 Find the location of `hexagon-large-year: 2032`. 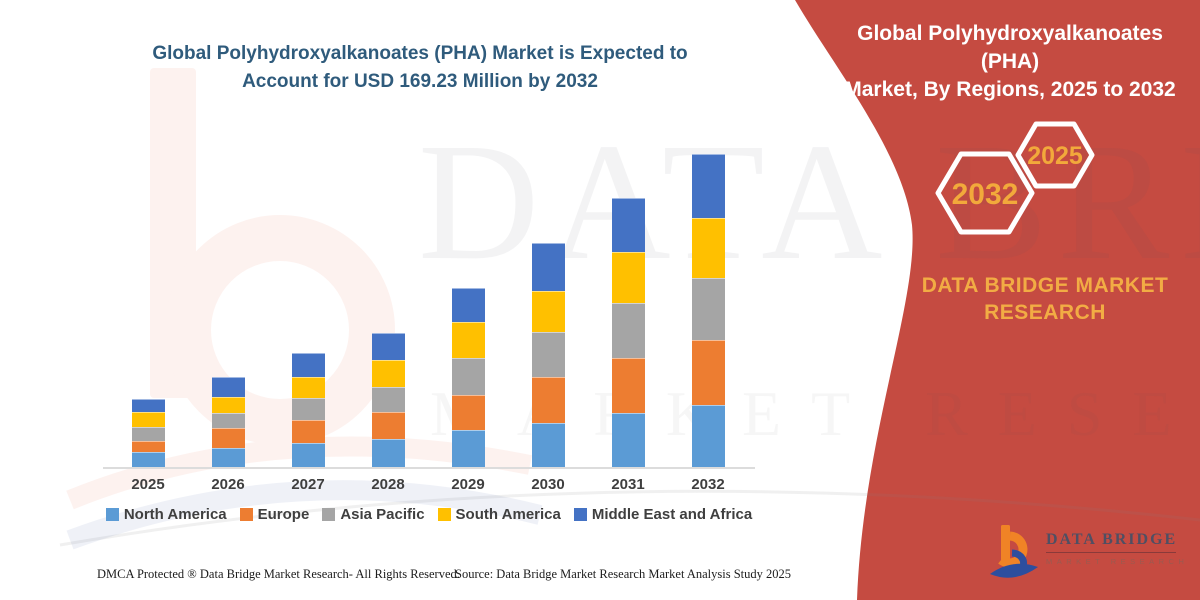

hexagon-large-year: 2032 is located at coordinates (985, 194).